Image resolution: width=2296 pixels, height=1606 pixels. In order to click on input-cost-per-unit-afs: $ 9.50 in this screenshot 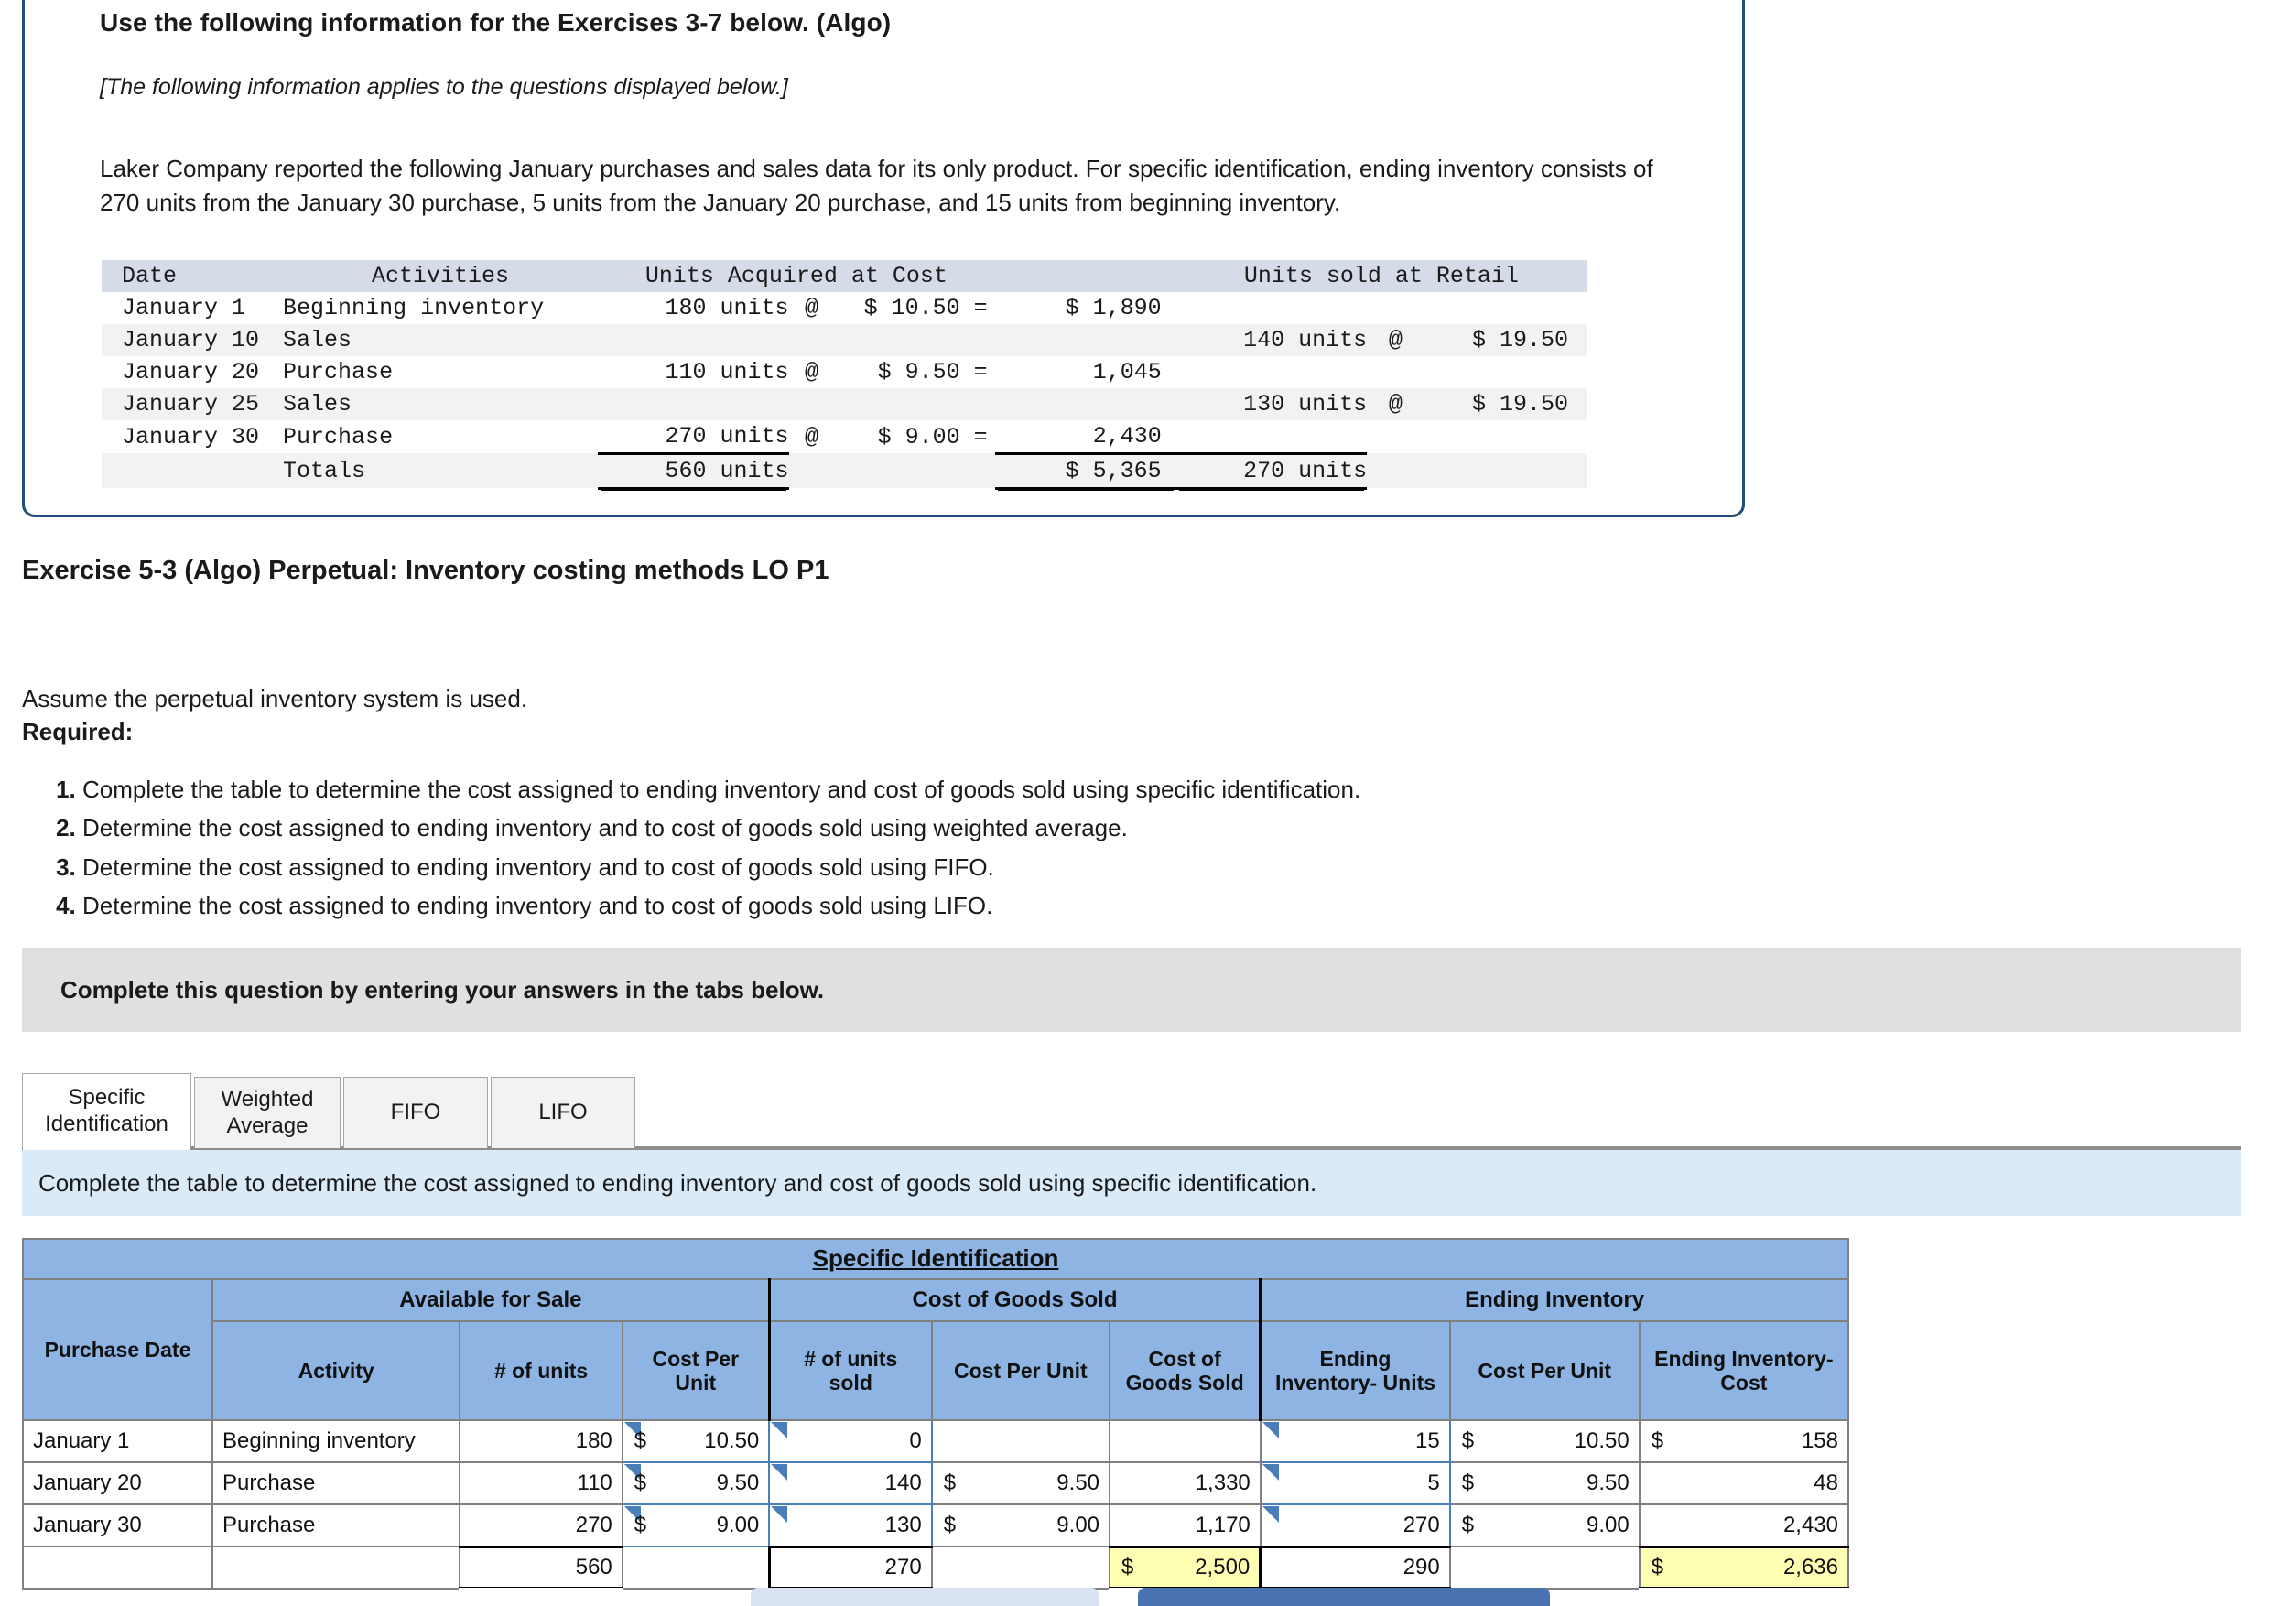, I will do `click(696, 1483)`.